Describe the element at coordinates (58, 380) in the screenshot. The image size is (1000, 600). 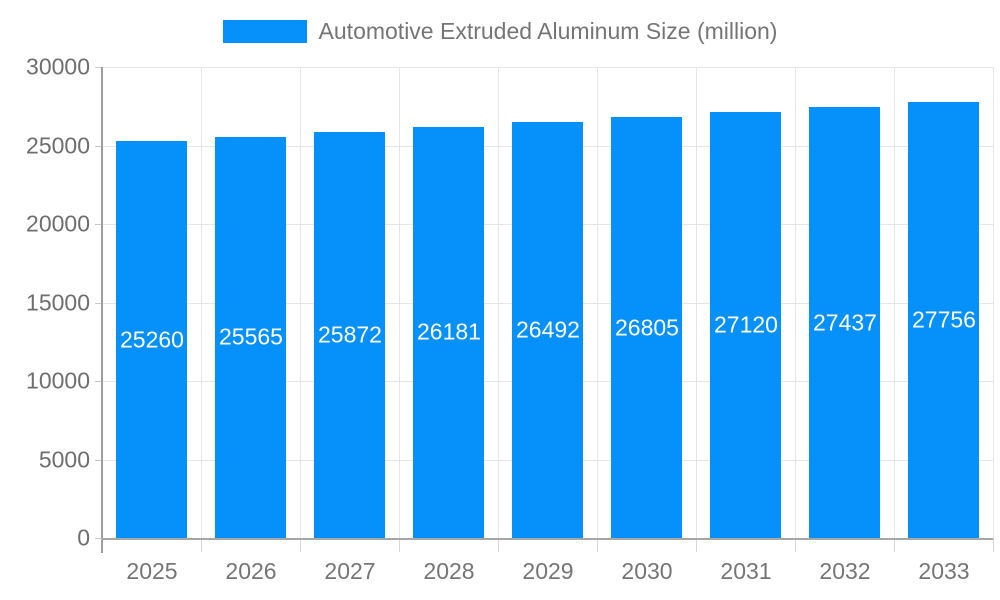
I see `y-axis-tick-label: 10000` at that location.